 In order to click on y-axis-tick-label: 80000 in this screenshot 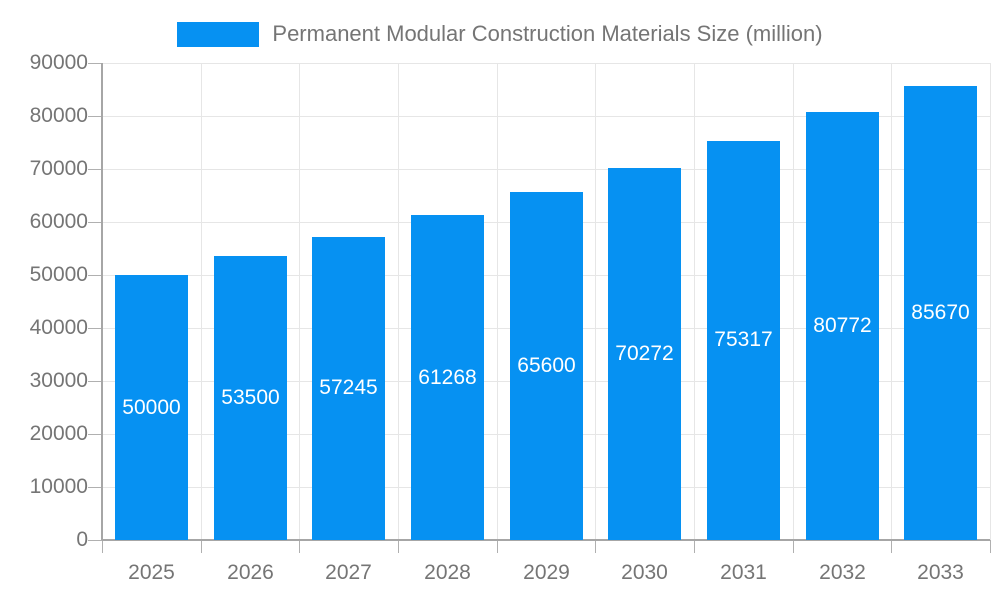, I will do `click(58, 115)`.